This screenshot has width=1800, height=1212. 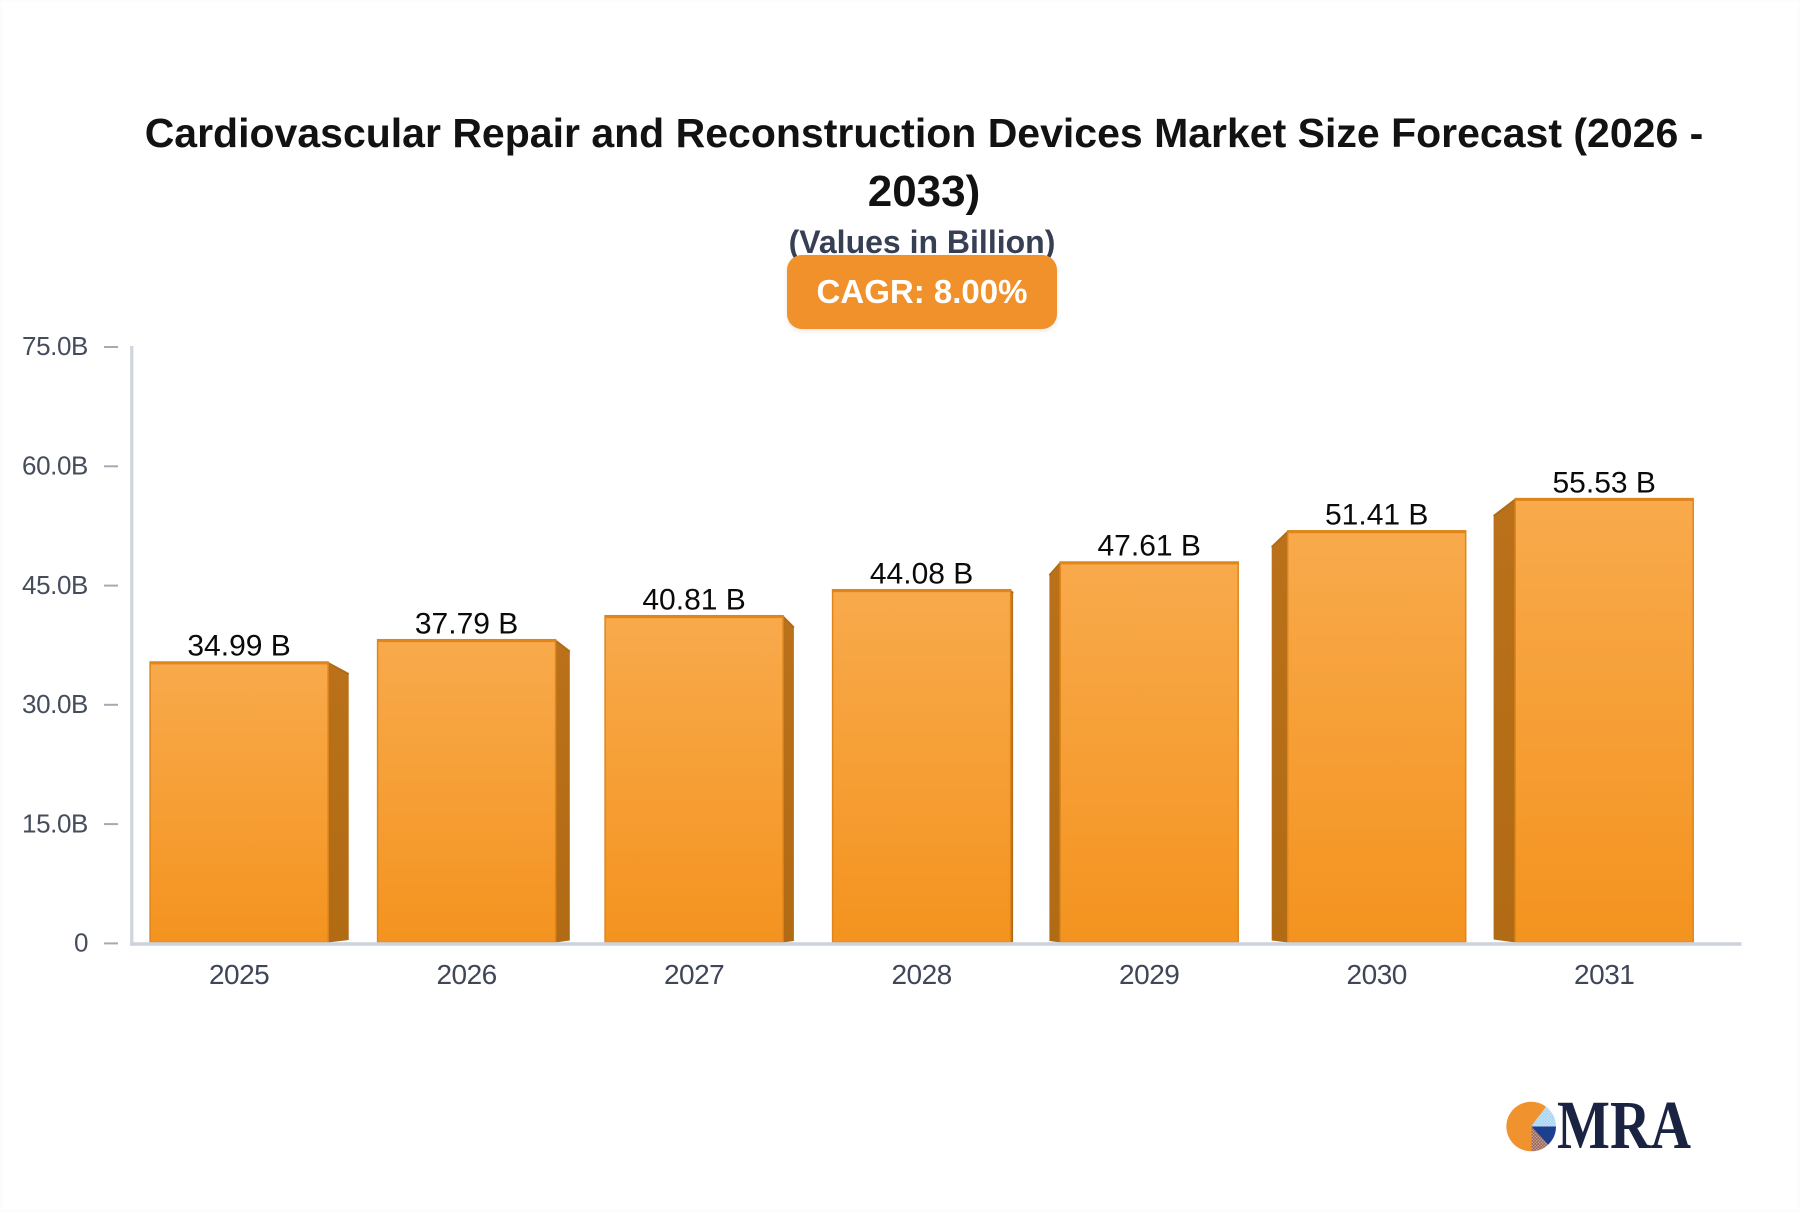 What do you see at coordinates (55, 346) in the screenshot?
I see `svg-text: 75.0B` at bounding box center [55, 346].